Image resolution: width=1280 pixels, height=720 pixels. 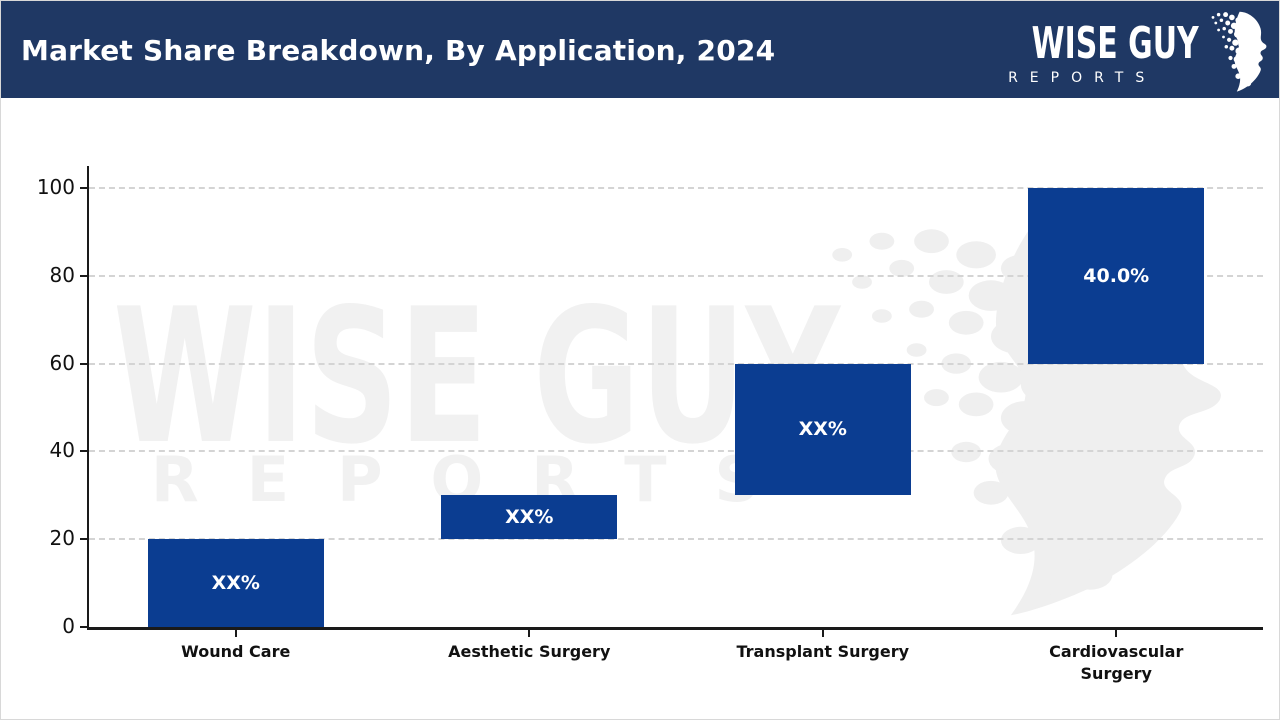 I want to click on x-axis, so click(x=675, y=628).